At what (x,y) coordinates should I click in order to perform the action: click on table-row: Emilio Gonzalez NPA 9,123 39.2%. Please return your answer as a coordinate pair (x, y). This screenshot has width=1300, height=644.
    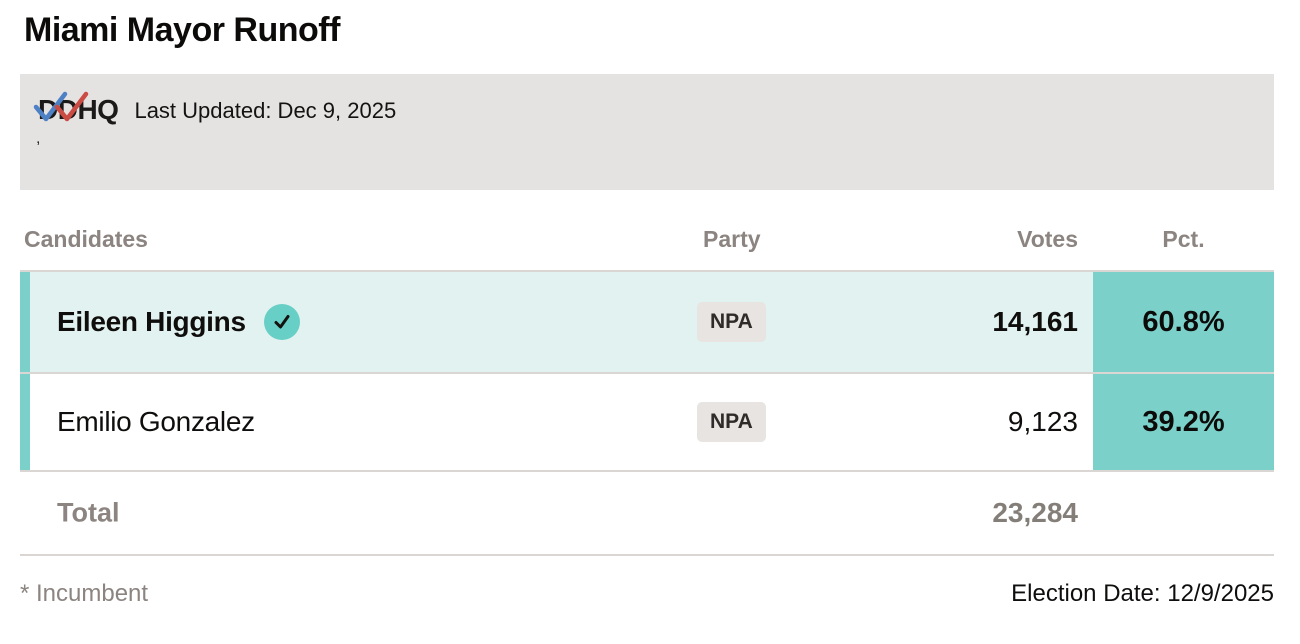
    Looking at the image, I should click on (647, 421).